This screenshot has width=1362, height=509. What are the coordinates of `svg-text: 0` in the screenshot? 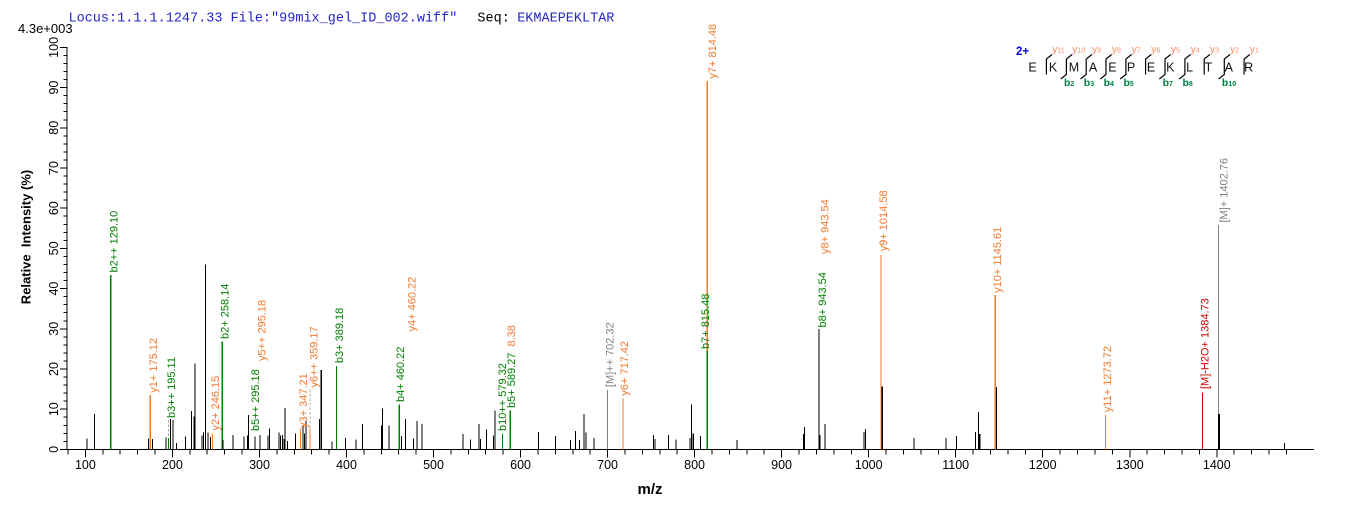 It's located at (54, 449).